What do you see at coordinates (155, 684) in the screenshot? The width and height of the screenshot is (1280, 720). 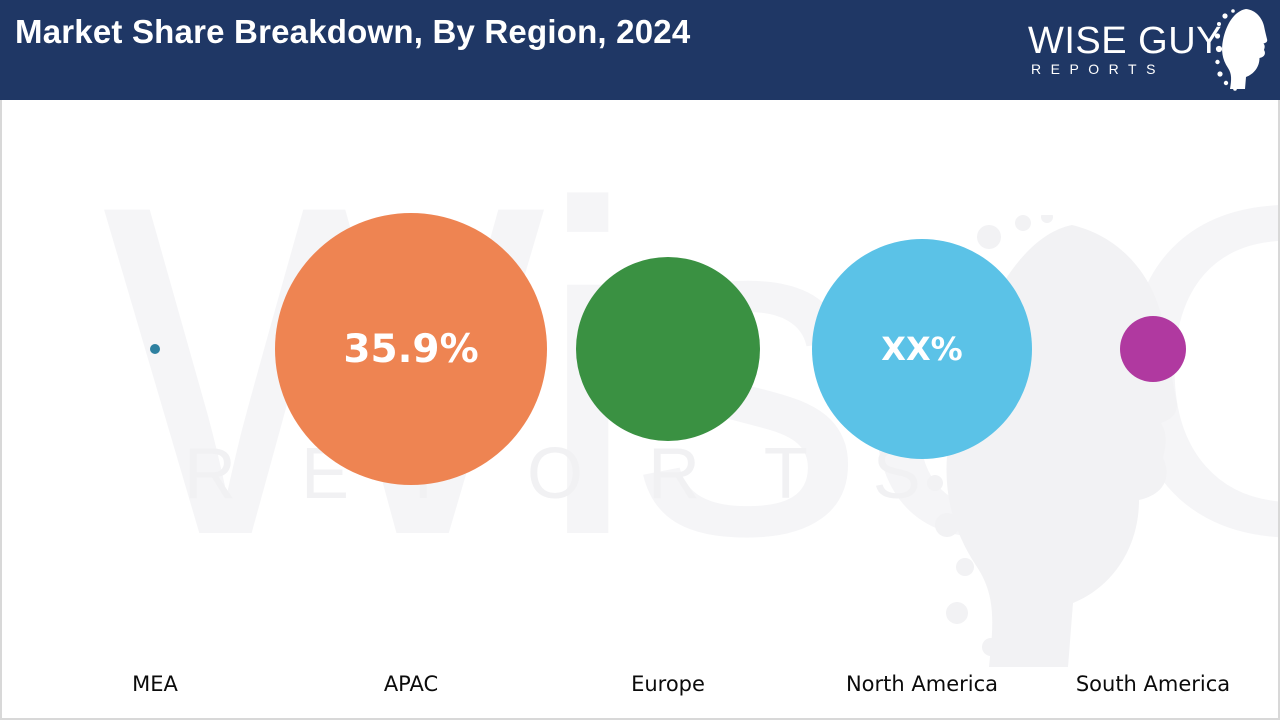 I see `category-label-mea: MEA` at bounding box center [155, 684].